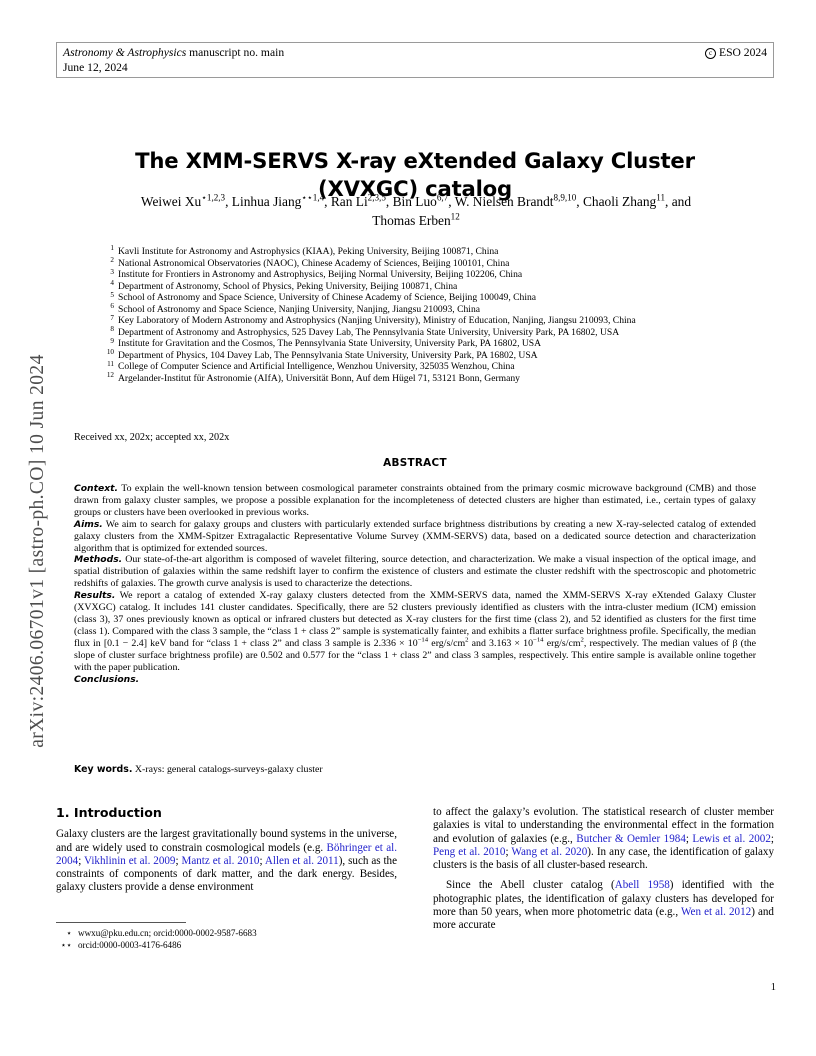  I want to click on affiliation-number: 3, so click(112, 271).